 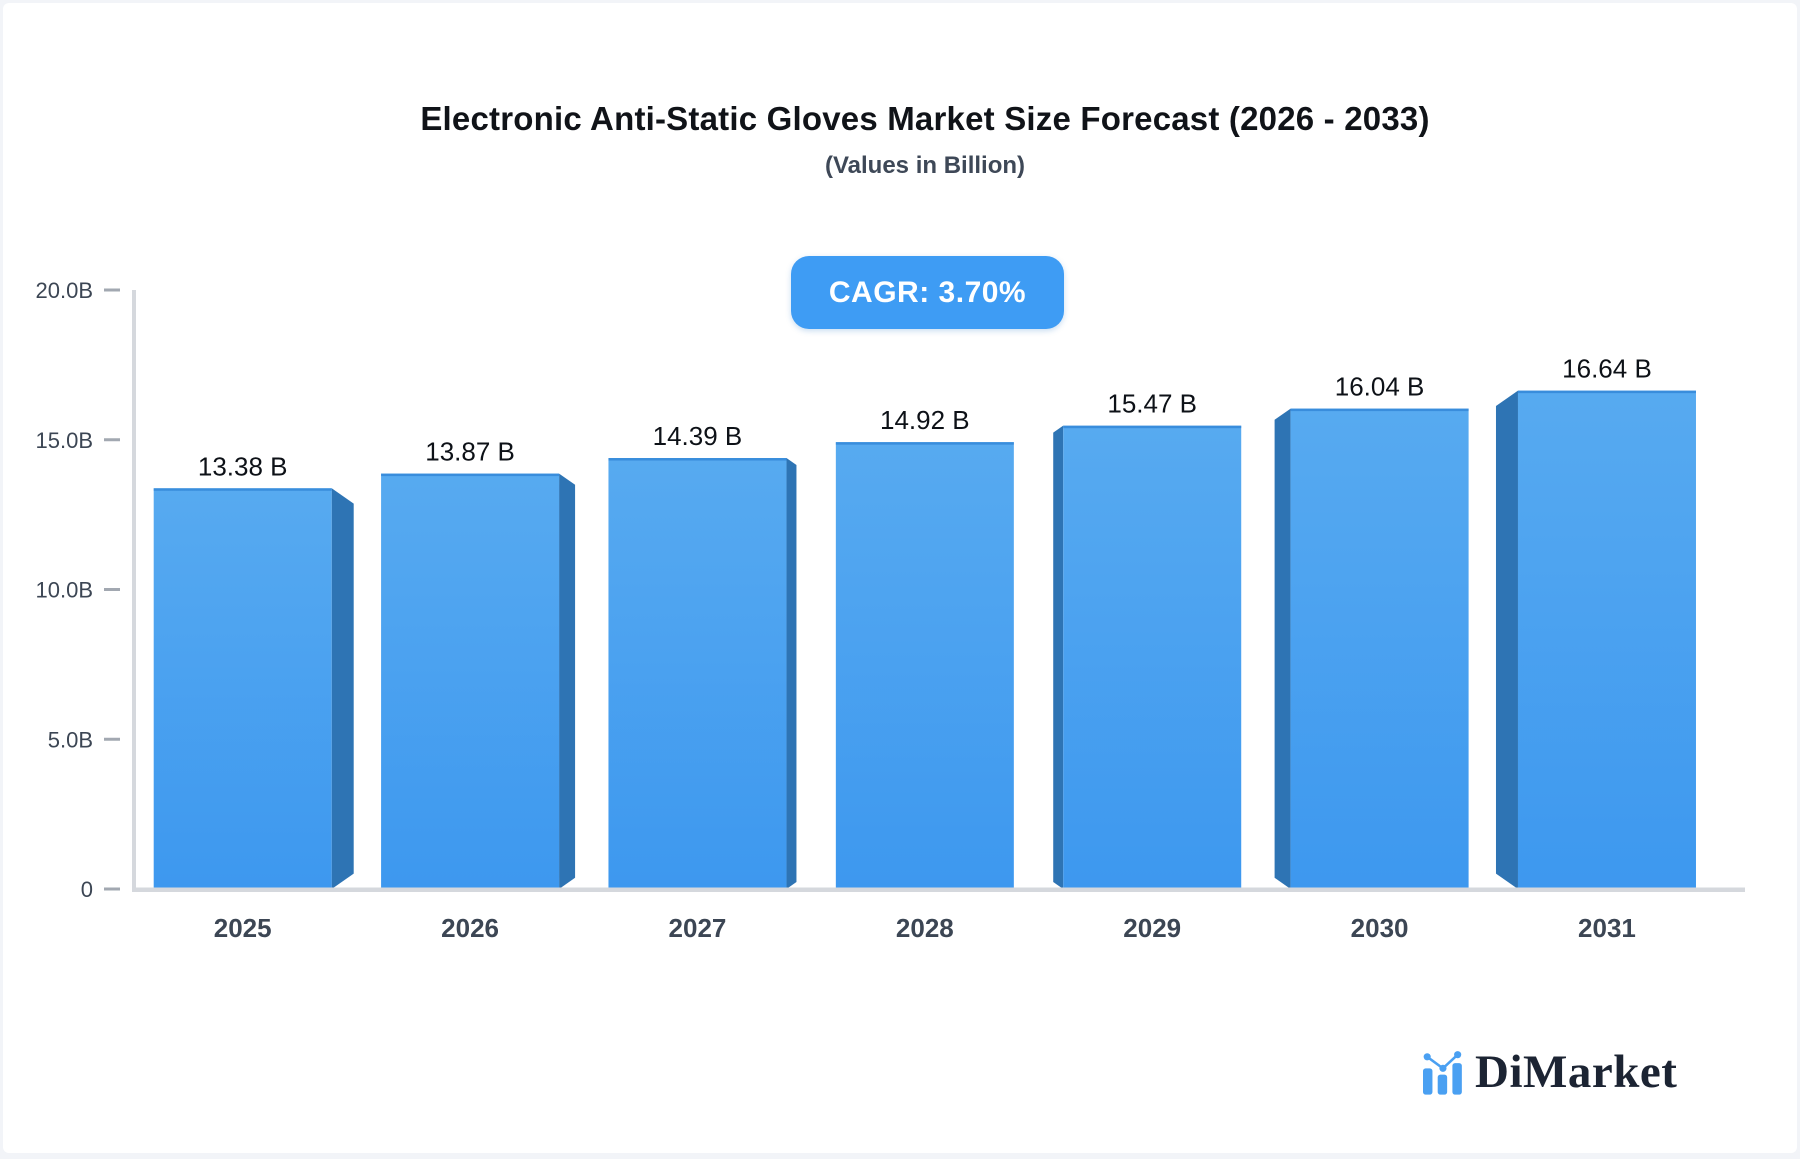 What do you see at coordinates (697, 673) in the screenshot?
I see `bar-2027` at bounding box center [697, 673].